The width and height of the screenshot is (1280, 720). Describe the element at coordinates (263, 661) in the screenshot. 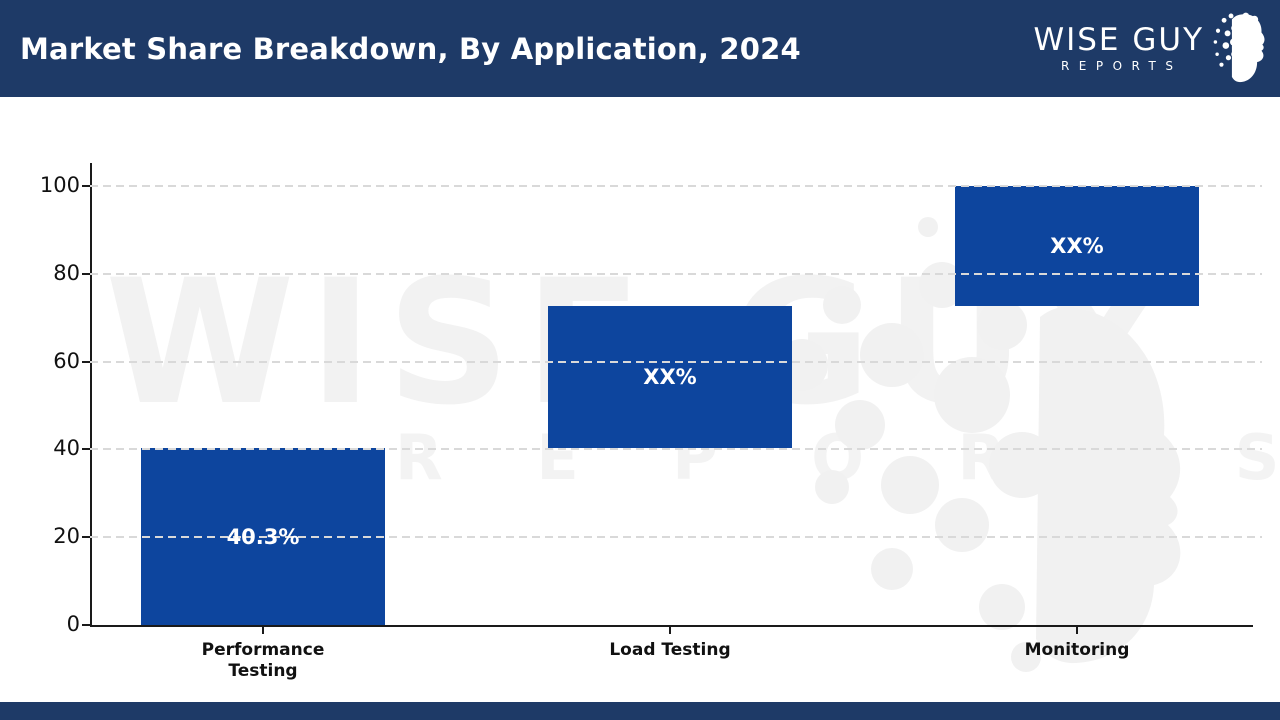

I see `x-category-label: Performance Testing` at that location.